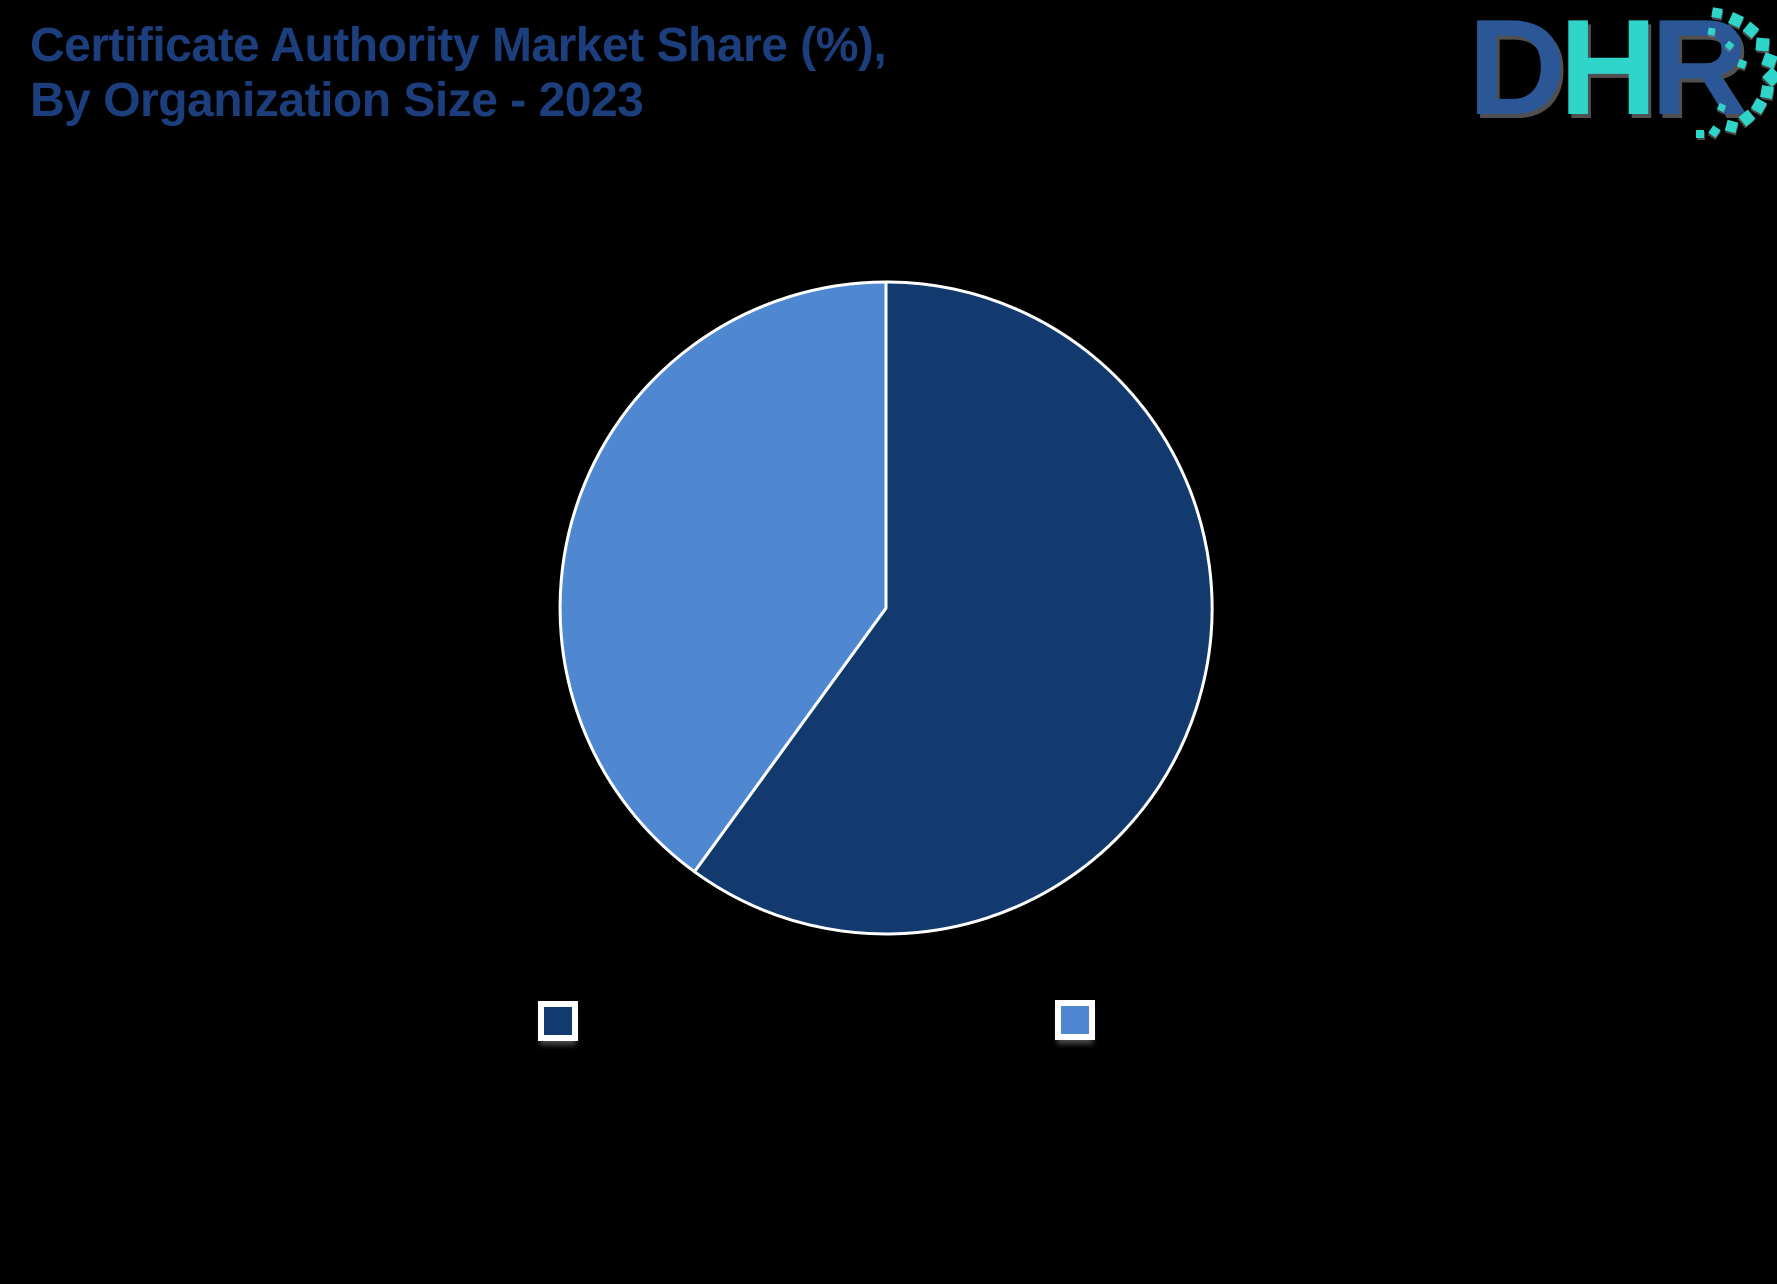 Image resolution: width=1777 pixels, height=1284 pixels. What do you see at coordinates (888, 1021) in the screenshot?
I see `legend` at bounding box center [888, 1021].